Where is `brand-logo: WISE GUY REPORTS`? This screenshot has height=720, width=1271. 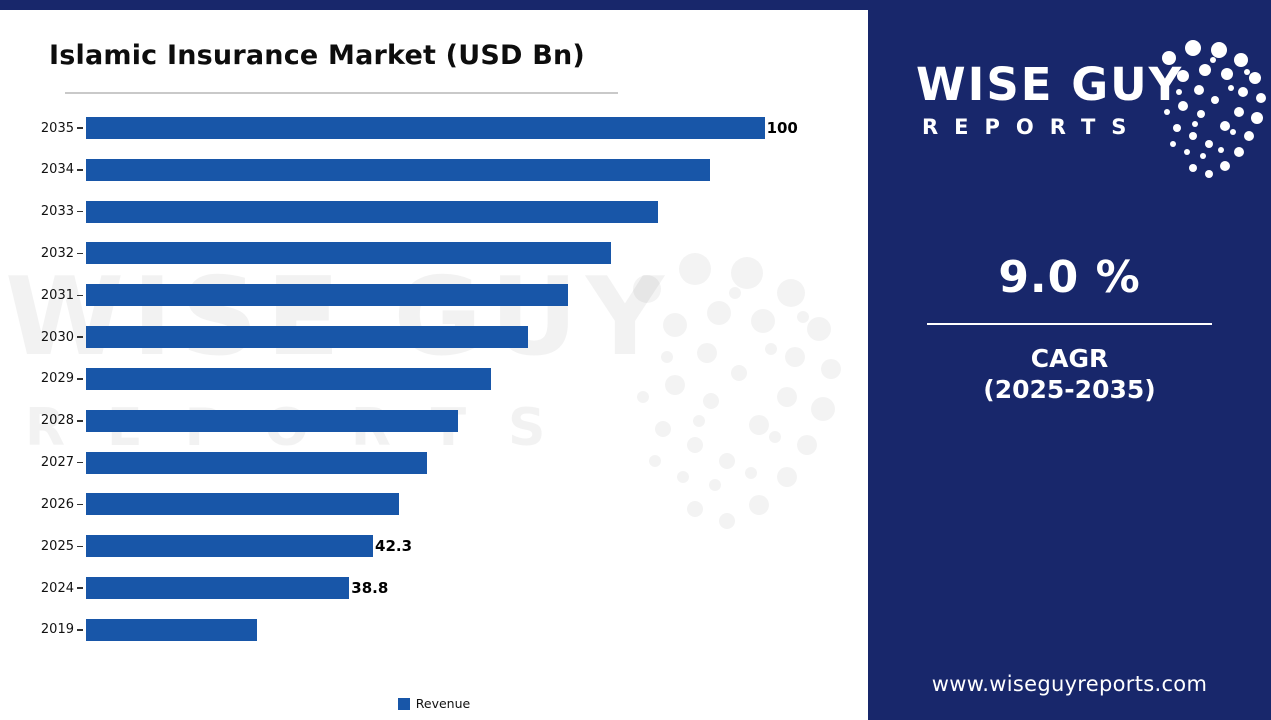
brand-logo: WISE GUY REPORTS is located at coordinates (1082, 109).